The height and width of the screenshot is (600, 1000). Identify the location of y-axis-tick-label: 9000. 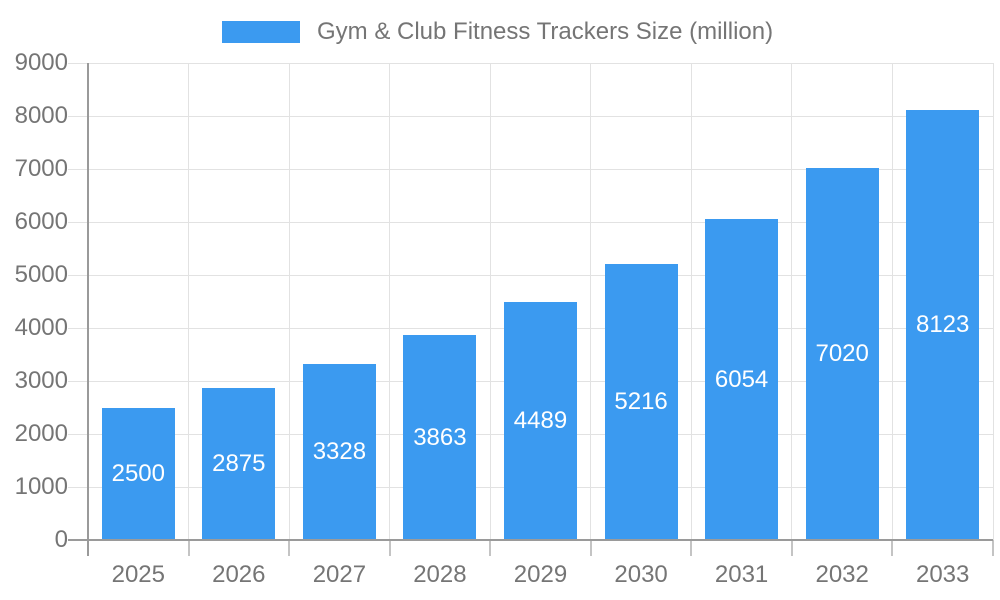
(41, 62).